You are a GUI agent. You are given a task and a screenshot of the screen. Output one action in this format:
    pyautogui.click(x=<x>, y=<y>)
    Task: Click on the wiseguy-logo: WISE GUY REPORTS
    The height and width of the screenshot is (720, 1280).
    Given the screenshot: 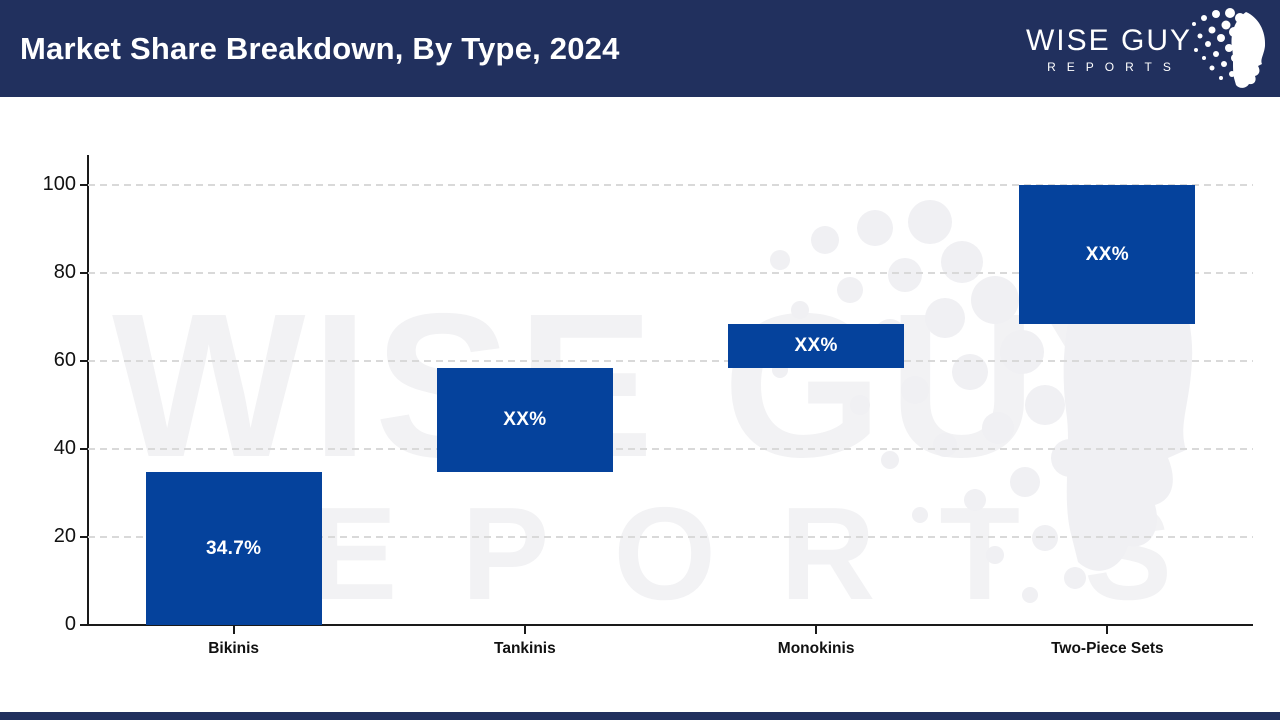 What is the action you would take?
    pyautogui.click(x=1148, y=49)
    